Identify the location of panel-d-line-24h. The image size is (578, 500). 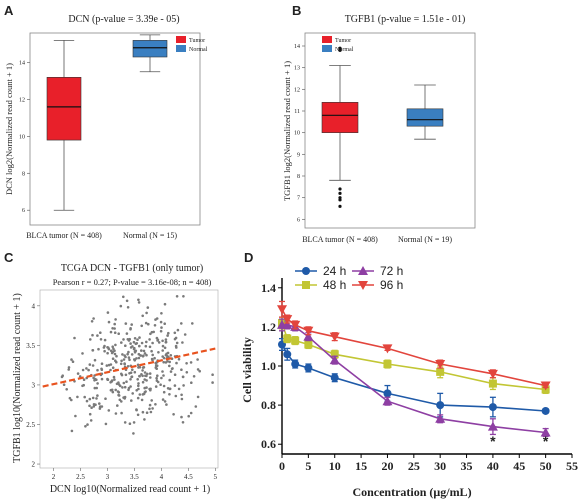
(413, 378).